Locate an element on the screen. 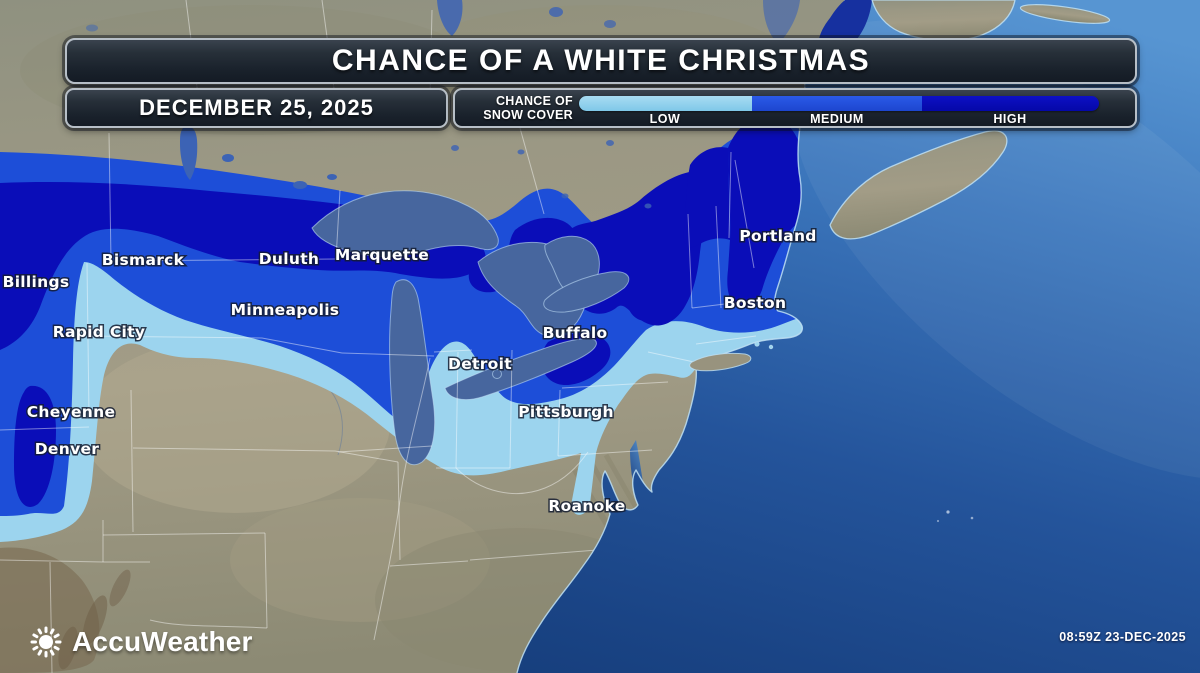 This screenshot has height=673, width=1200. legend-swatch-low is located at coordinates (665, 103).